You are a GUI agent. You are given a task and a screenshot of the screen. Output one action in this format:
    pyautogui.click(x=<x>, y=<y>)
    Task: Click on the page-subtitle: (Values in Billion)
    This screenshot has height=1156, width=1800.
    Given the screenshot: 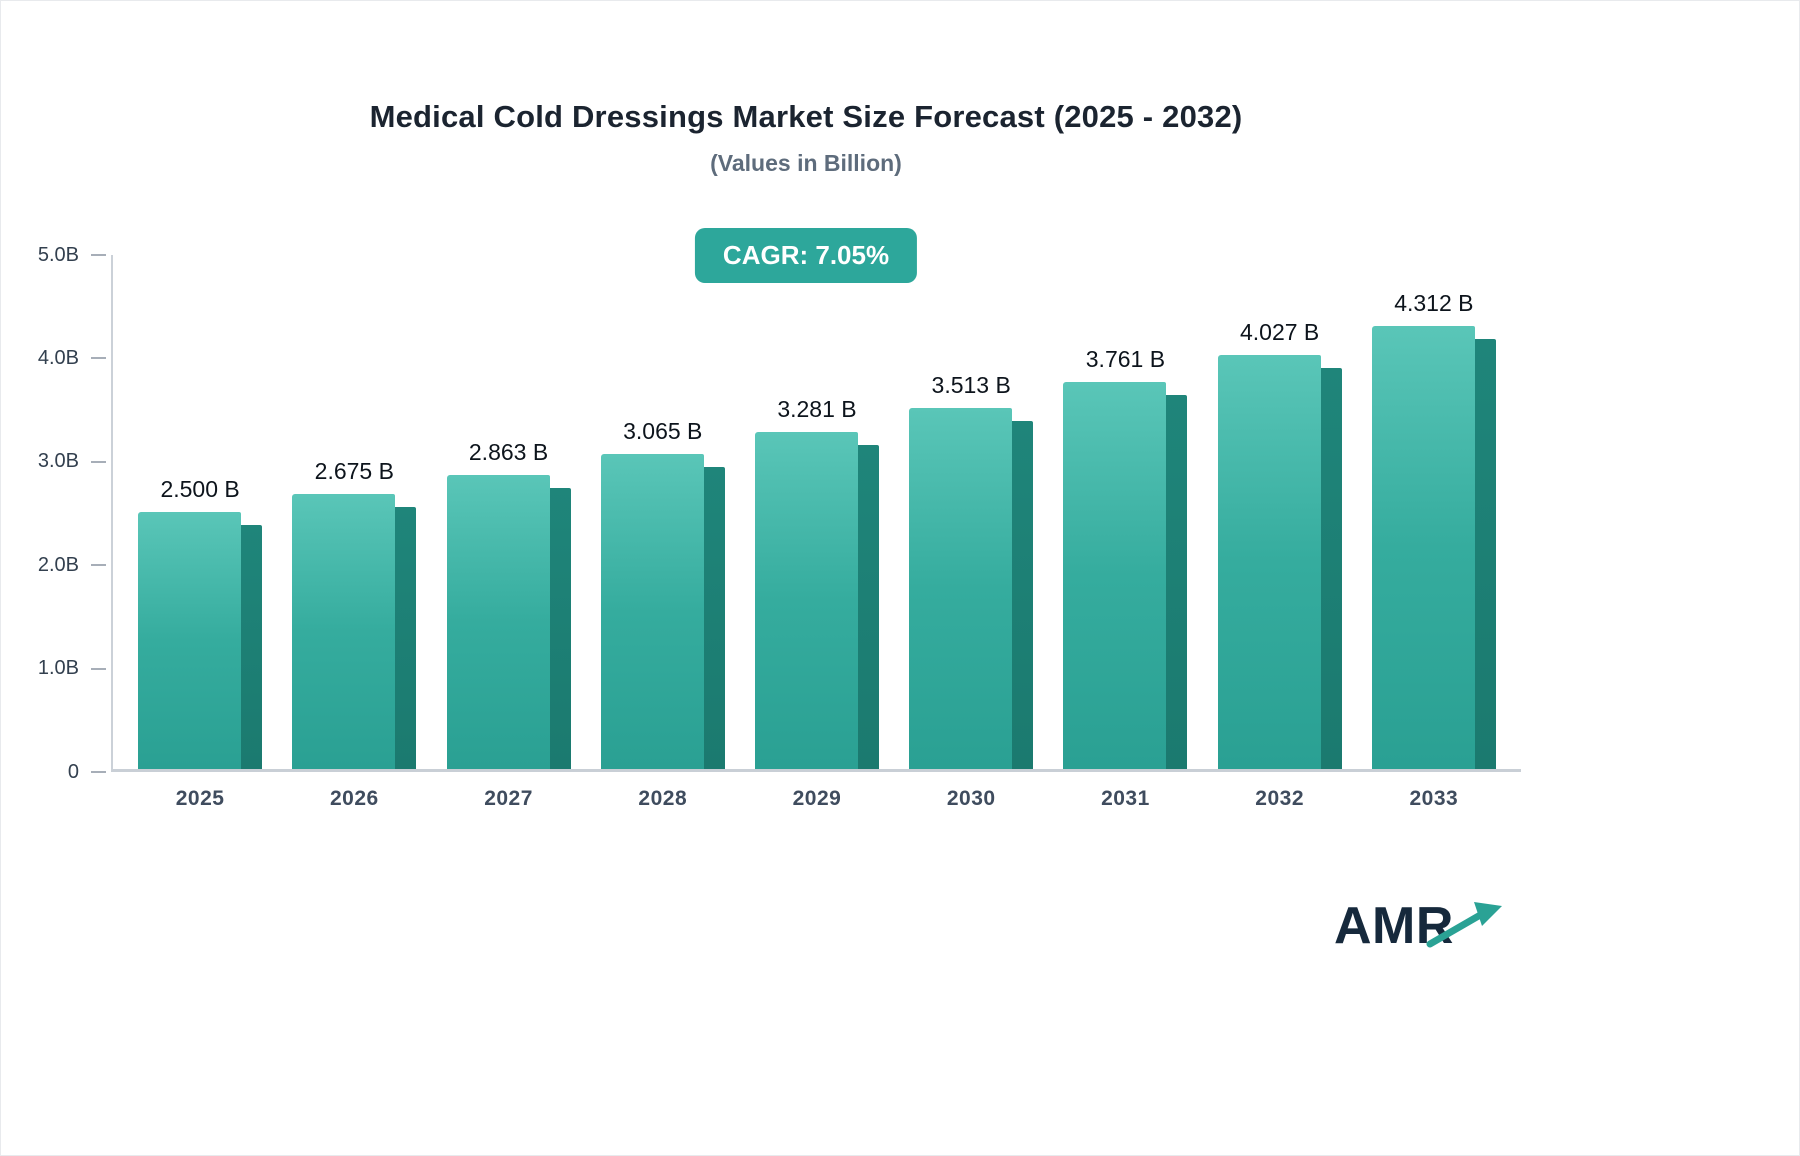 What is the action you would take?
    pyautogui.click(x=806, y=163)
    